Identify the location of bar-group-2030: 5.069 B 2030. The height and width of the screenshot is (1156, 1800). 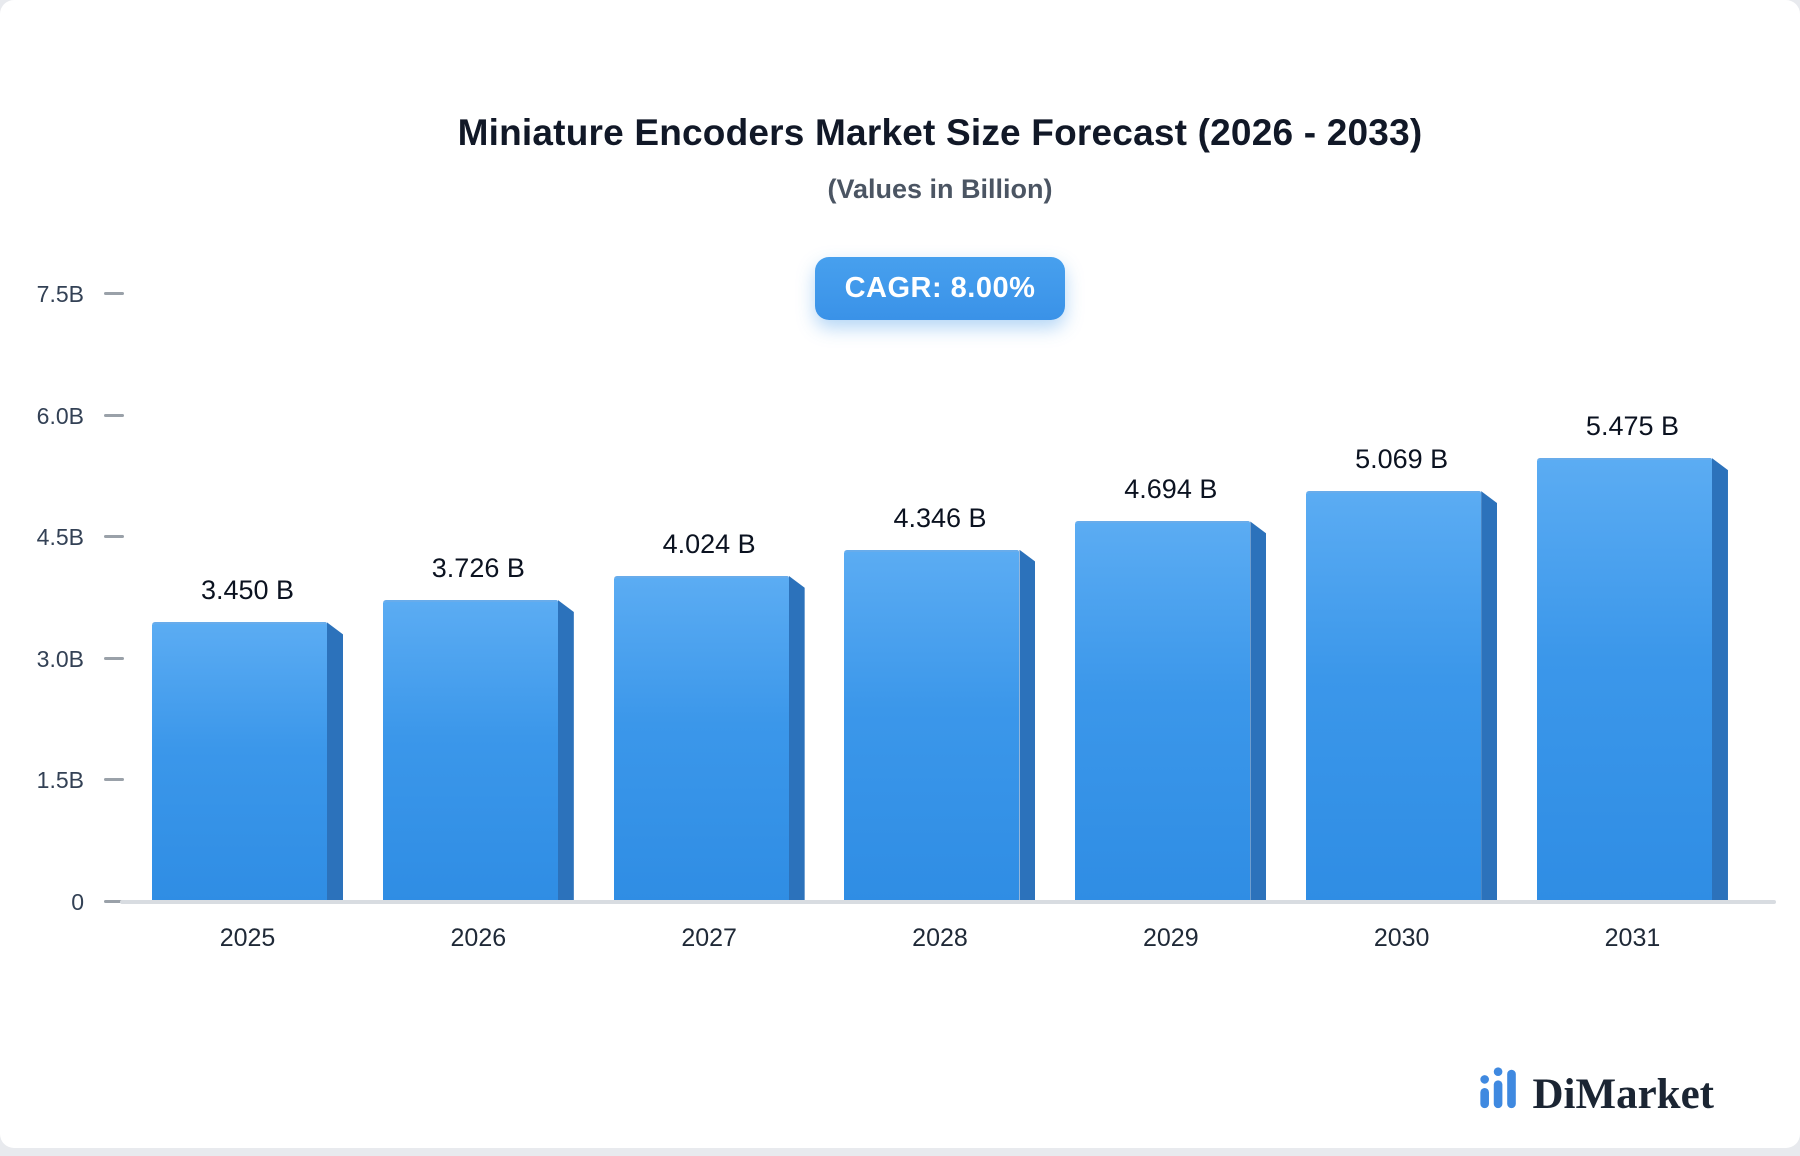
(1402, 623).